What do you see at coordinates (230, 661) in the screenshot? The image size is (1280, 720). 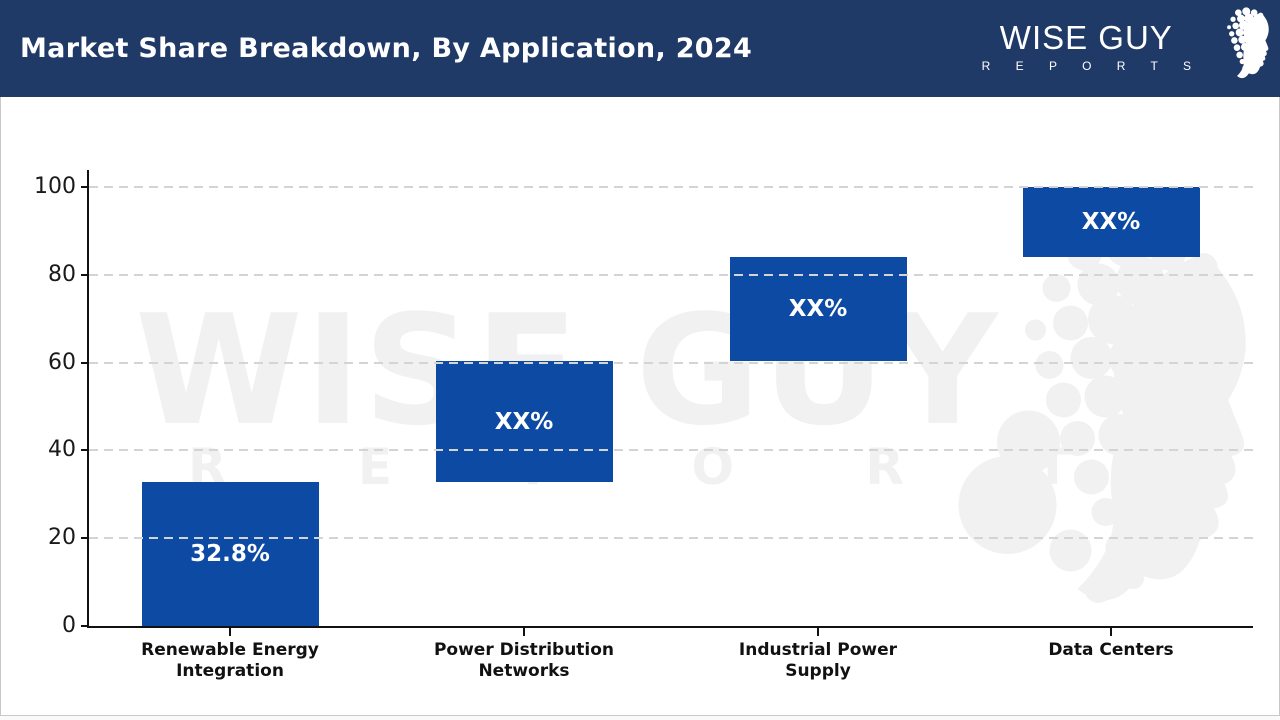 I see `x-tick-label: Renewable Energy Integration` at bounding box center [230, 661].